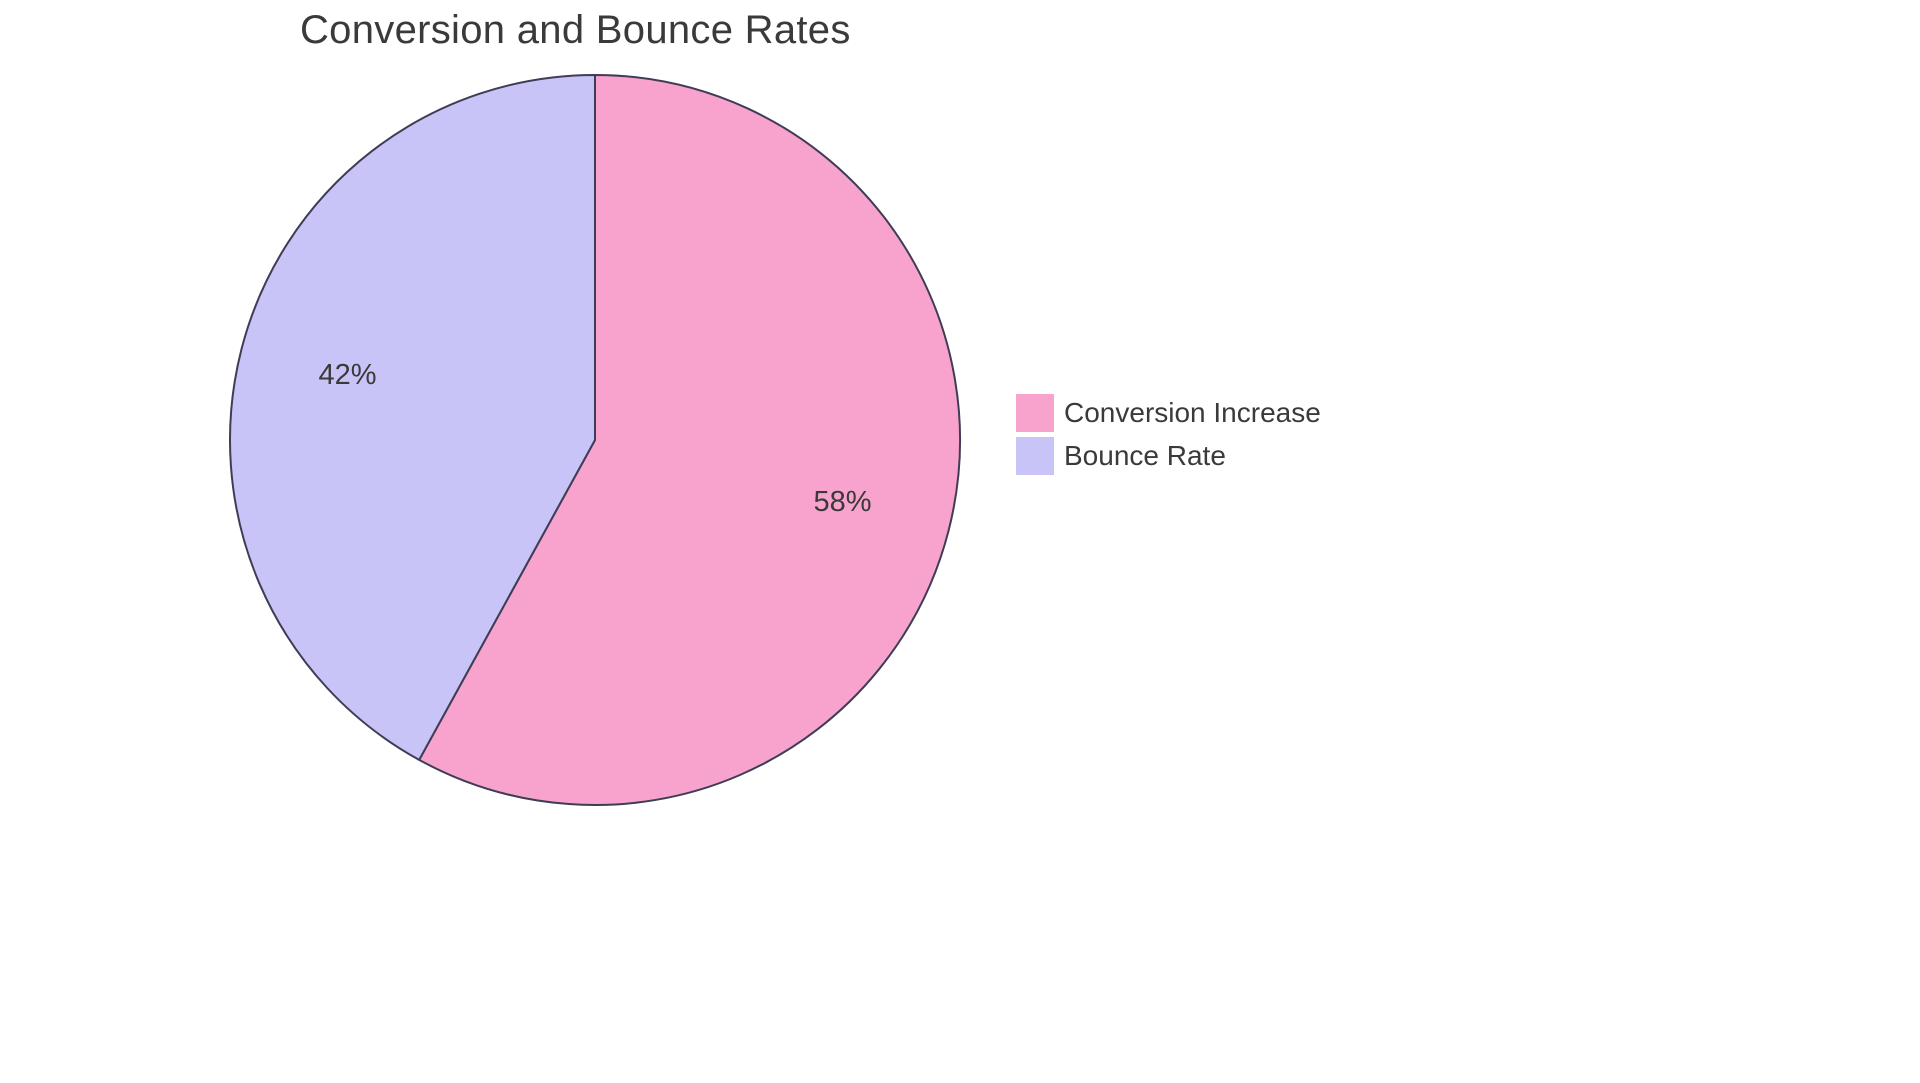  What do you see at coordinates (842, 502) in the screenshot?
I see `slice-value-label: 58%` at bounding box center [842, 502].